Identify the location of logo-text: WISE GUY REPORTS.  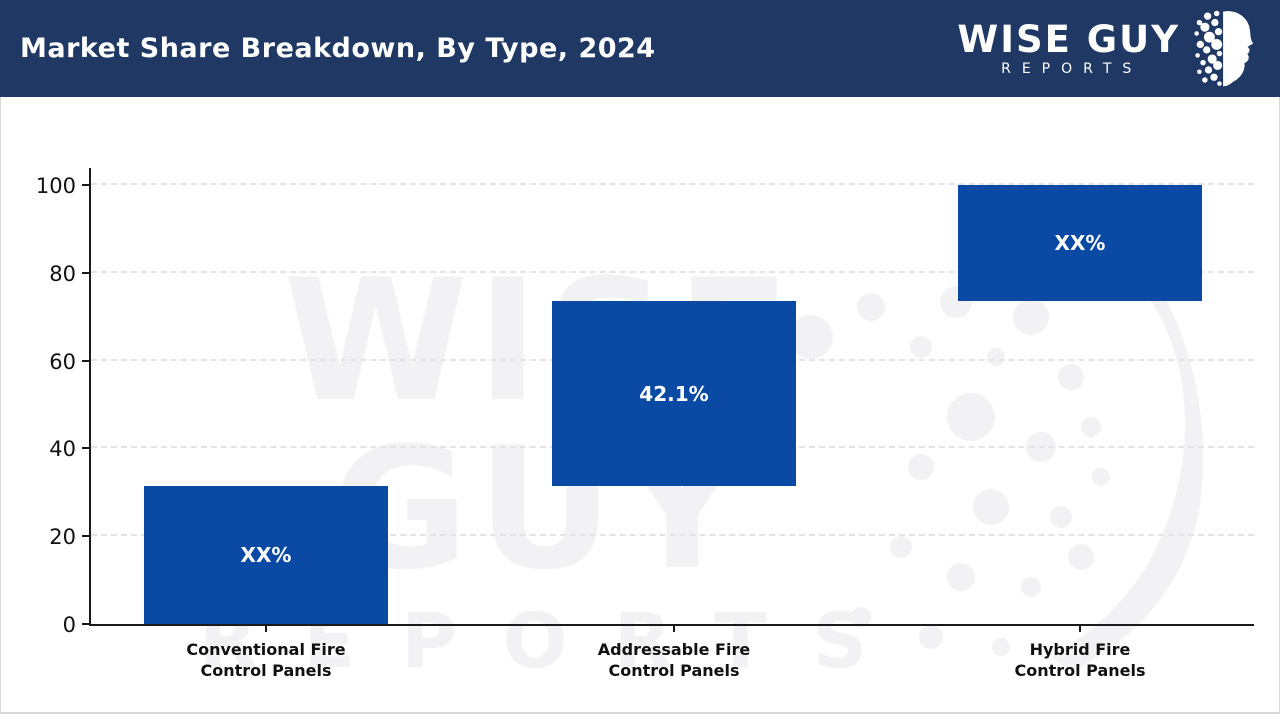
(1068, 47).